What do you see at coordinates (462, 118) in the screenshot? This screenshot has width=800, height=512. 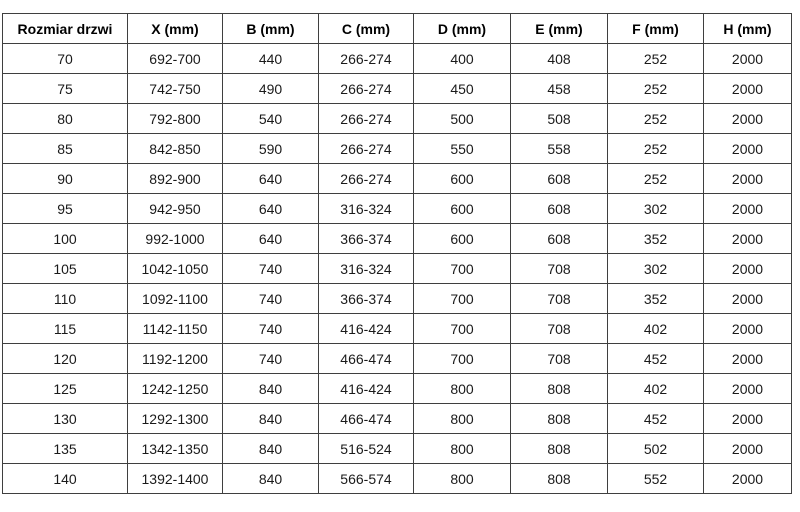 I see `table-cell: 500` at bounding box center [462, 118].